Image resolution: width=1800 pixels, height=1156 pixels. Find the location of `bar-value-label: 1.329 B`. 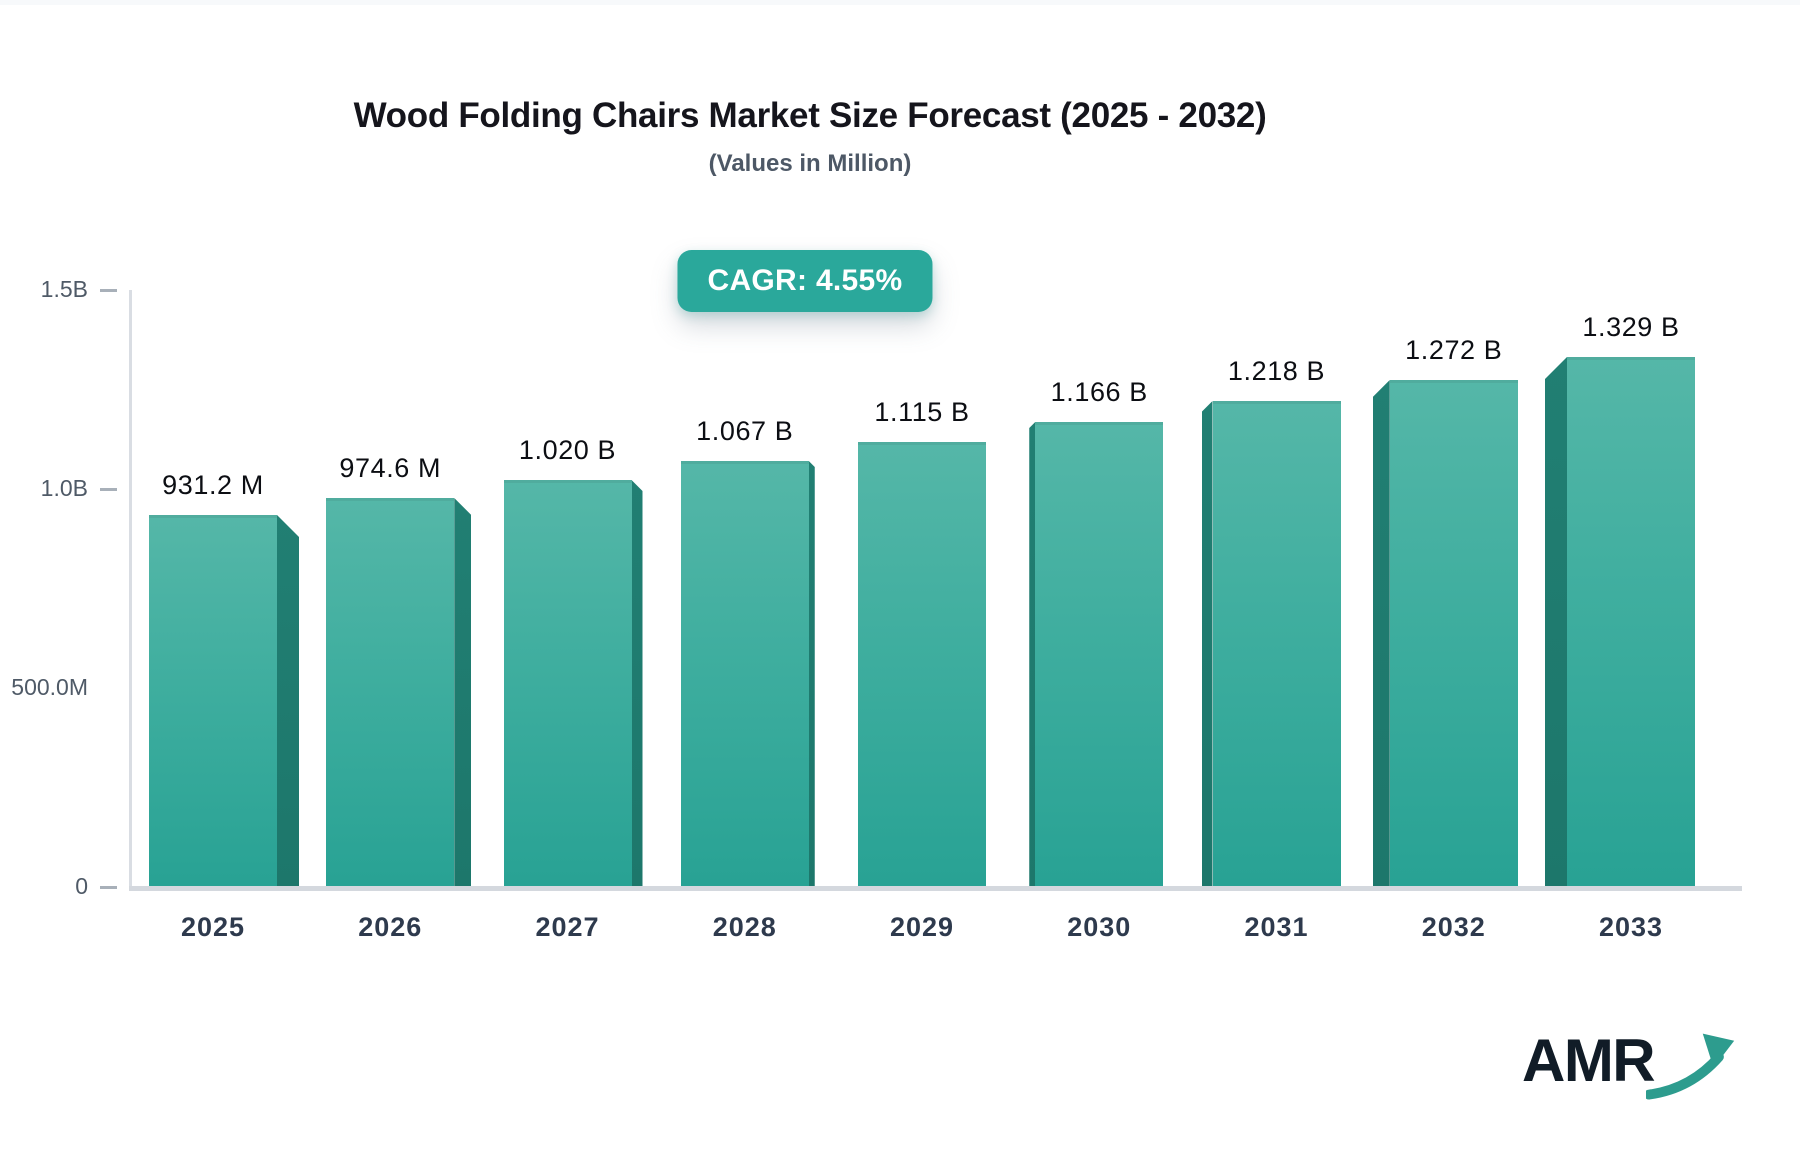

bar-value-label: 1.329 B is located at coordinates (1631, 327).